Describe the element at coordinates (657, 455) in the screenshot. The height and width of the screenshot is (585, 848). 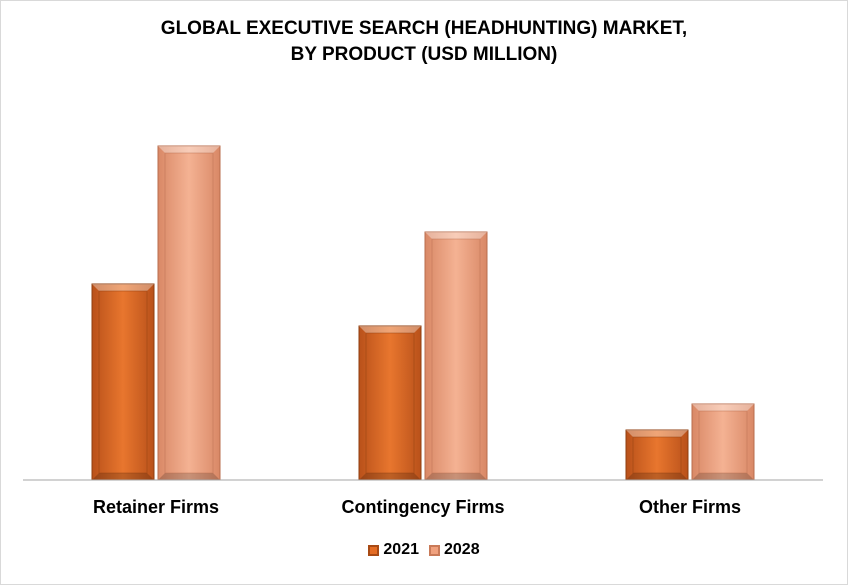
I see `bar-2021-other-firms` at that location.